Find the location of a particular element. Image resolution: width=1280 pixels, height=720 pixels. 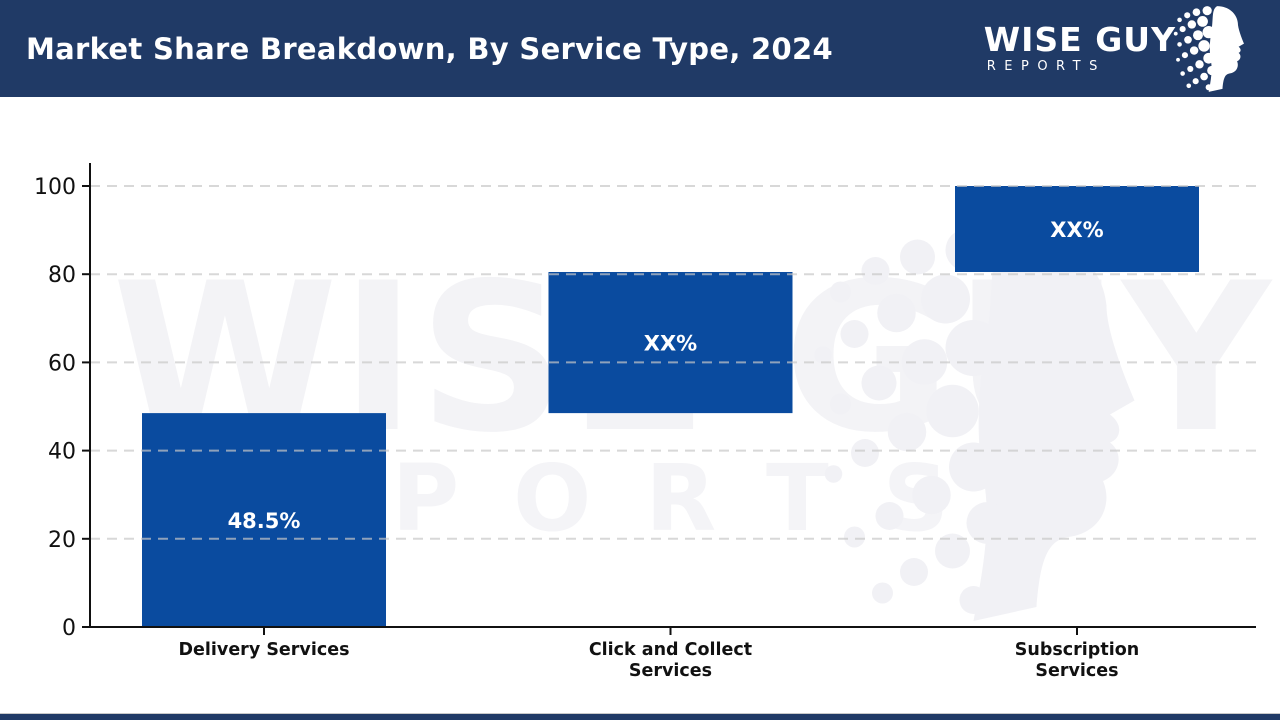

bar-label-1: XX% is located at coordinates (670, 344).